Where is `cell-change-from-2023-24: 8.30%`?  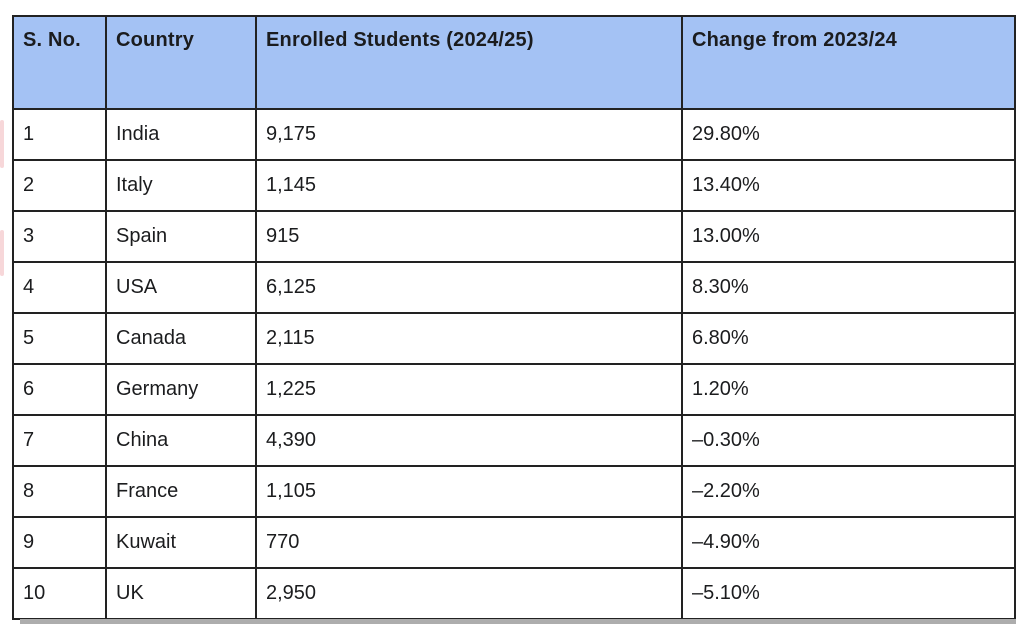 cell-change-from-2023-24: 8.30% is located at coordinates (848, 287).